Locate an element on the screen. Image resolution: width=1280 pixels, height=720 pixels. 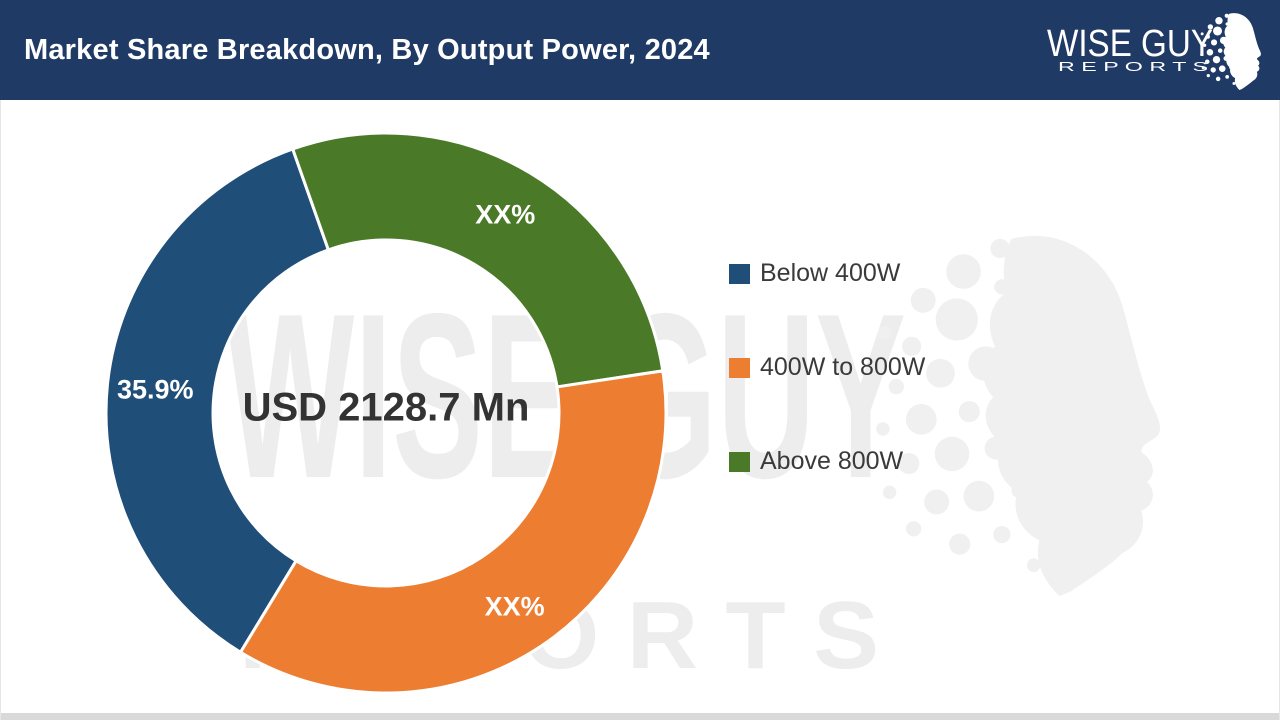
segment-value-label-below-400w: 35.9% is located at coordinates (155, 390).